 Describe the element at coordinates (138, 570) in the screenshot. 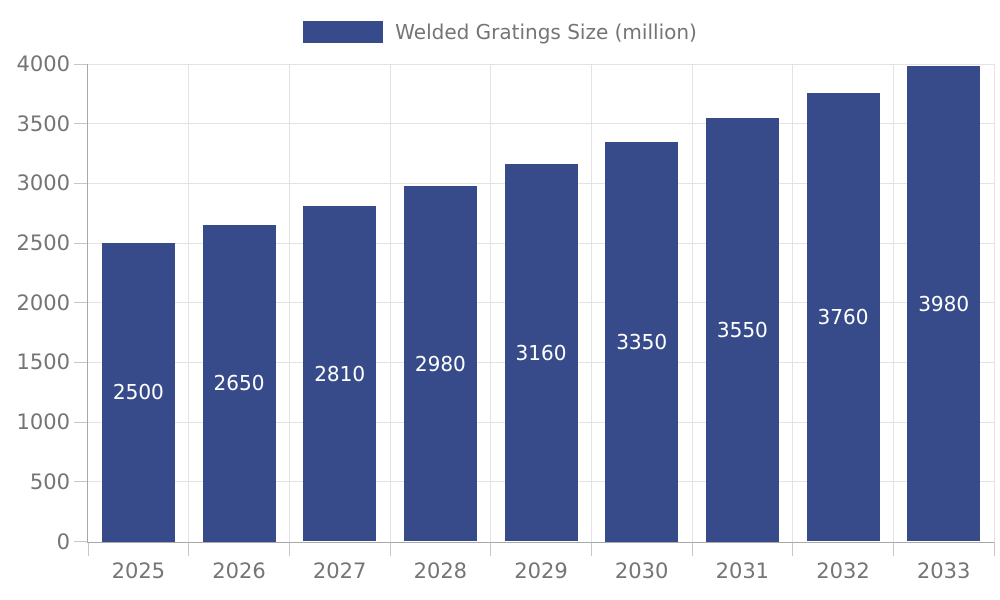

I see `x-axis-label: 2025` at that location.